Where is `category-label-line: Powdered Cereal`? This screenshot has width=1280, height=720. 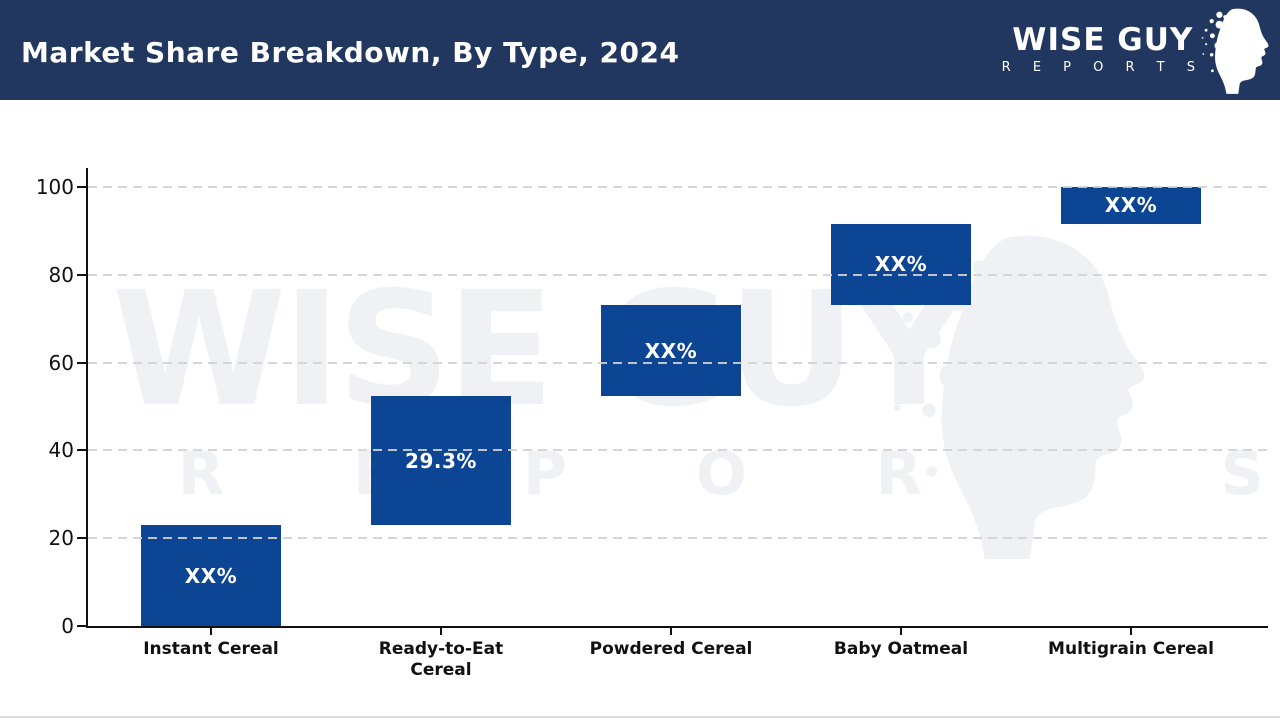 category-label-line: Powdered Cereal is located at coordinates (671, 649).